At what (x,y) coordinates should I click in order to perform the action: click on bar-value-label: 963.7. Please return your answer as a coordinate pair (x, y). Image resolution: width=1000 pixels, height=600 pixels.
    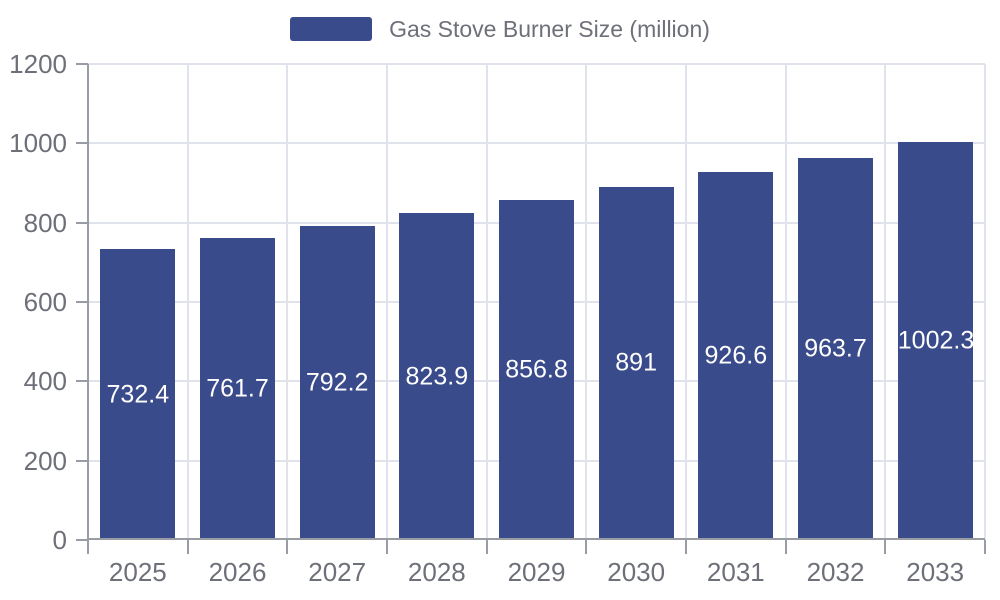
    Looking at the image, I should click on (835, 348).